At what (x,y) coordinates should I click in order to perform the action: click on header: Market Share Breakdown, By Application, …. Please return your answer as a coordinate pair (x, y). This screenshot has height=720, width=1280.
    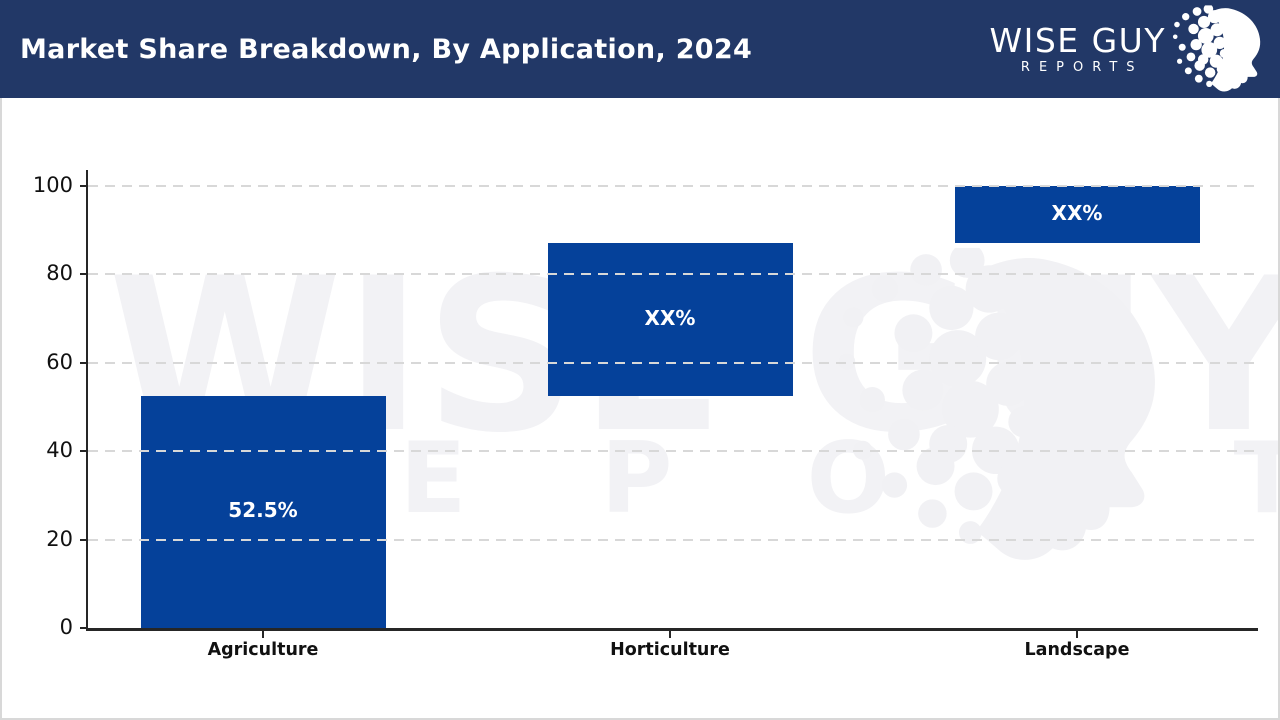
    Looking at the image, I should click on (640, 49).